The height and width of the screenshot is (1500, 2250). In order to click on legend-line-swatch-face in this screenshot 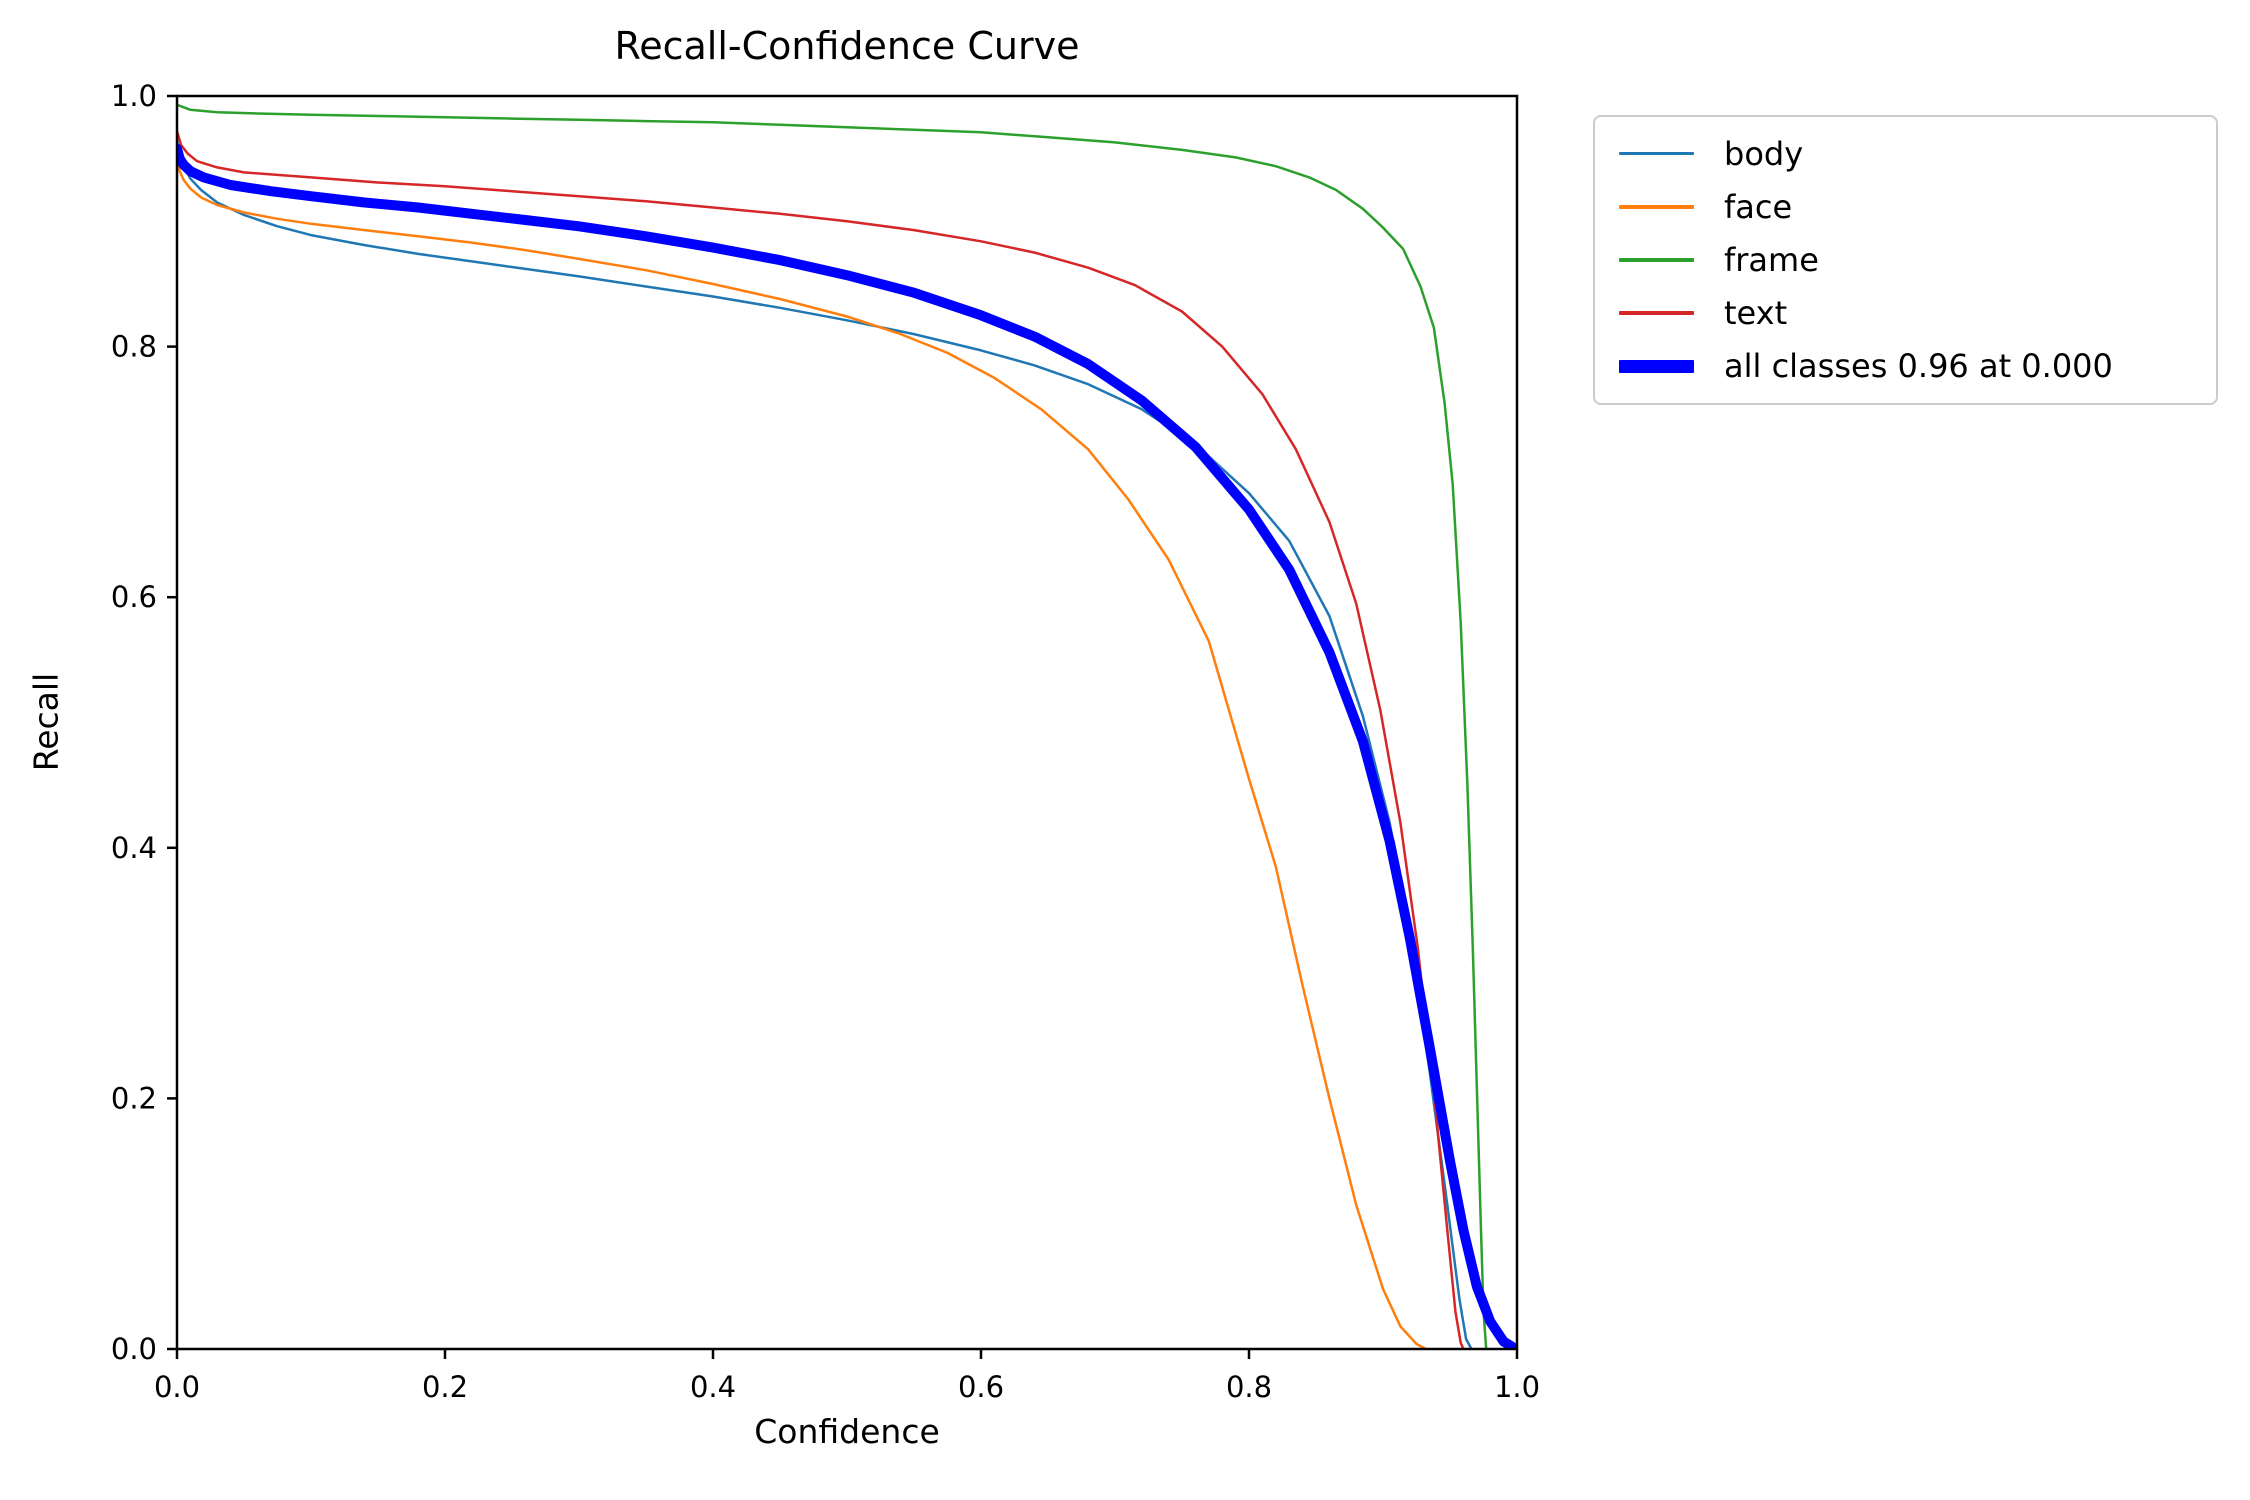, I will do `click(1656, 207)`.